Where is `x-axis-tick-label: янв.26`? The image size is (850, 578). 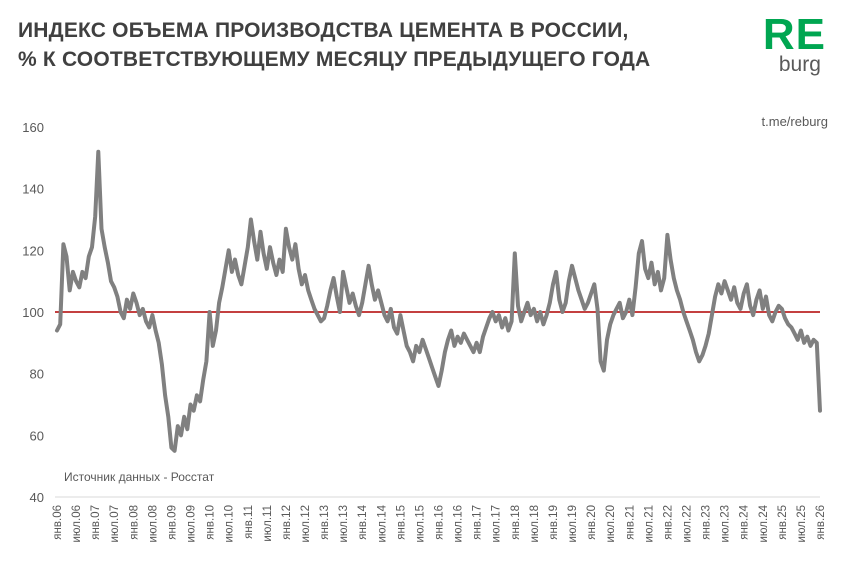 x-axis-tick-label: янв.26 is located at coordinates (821, 522).